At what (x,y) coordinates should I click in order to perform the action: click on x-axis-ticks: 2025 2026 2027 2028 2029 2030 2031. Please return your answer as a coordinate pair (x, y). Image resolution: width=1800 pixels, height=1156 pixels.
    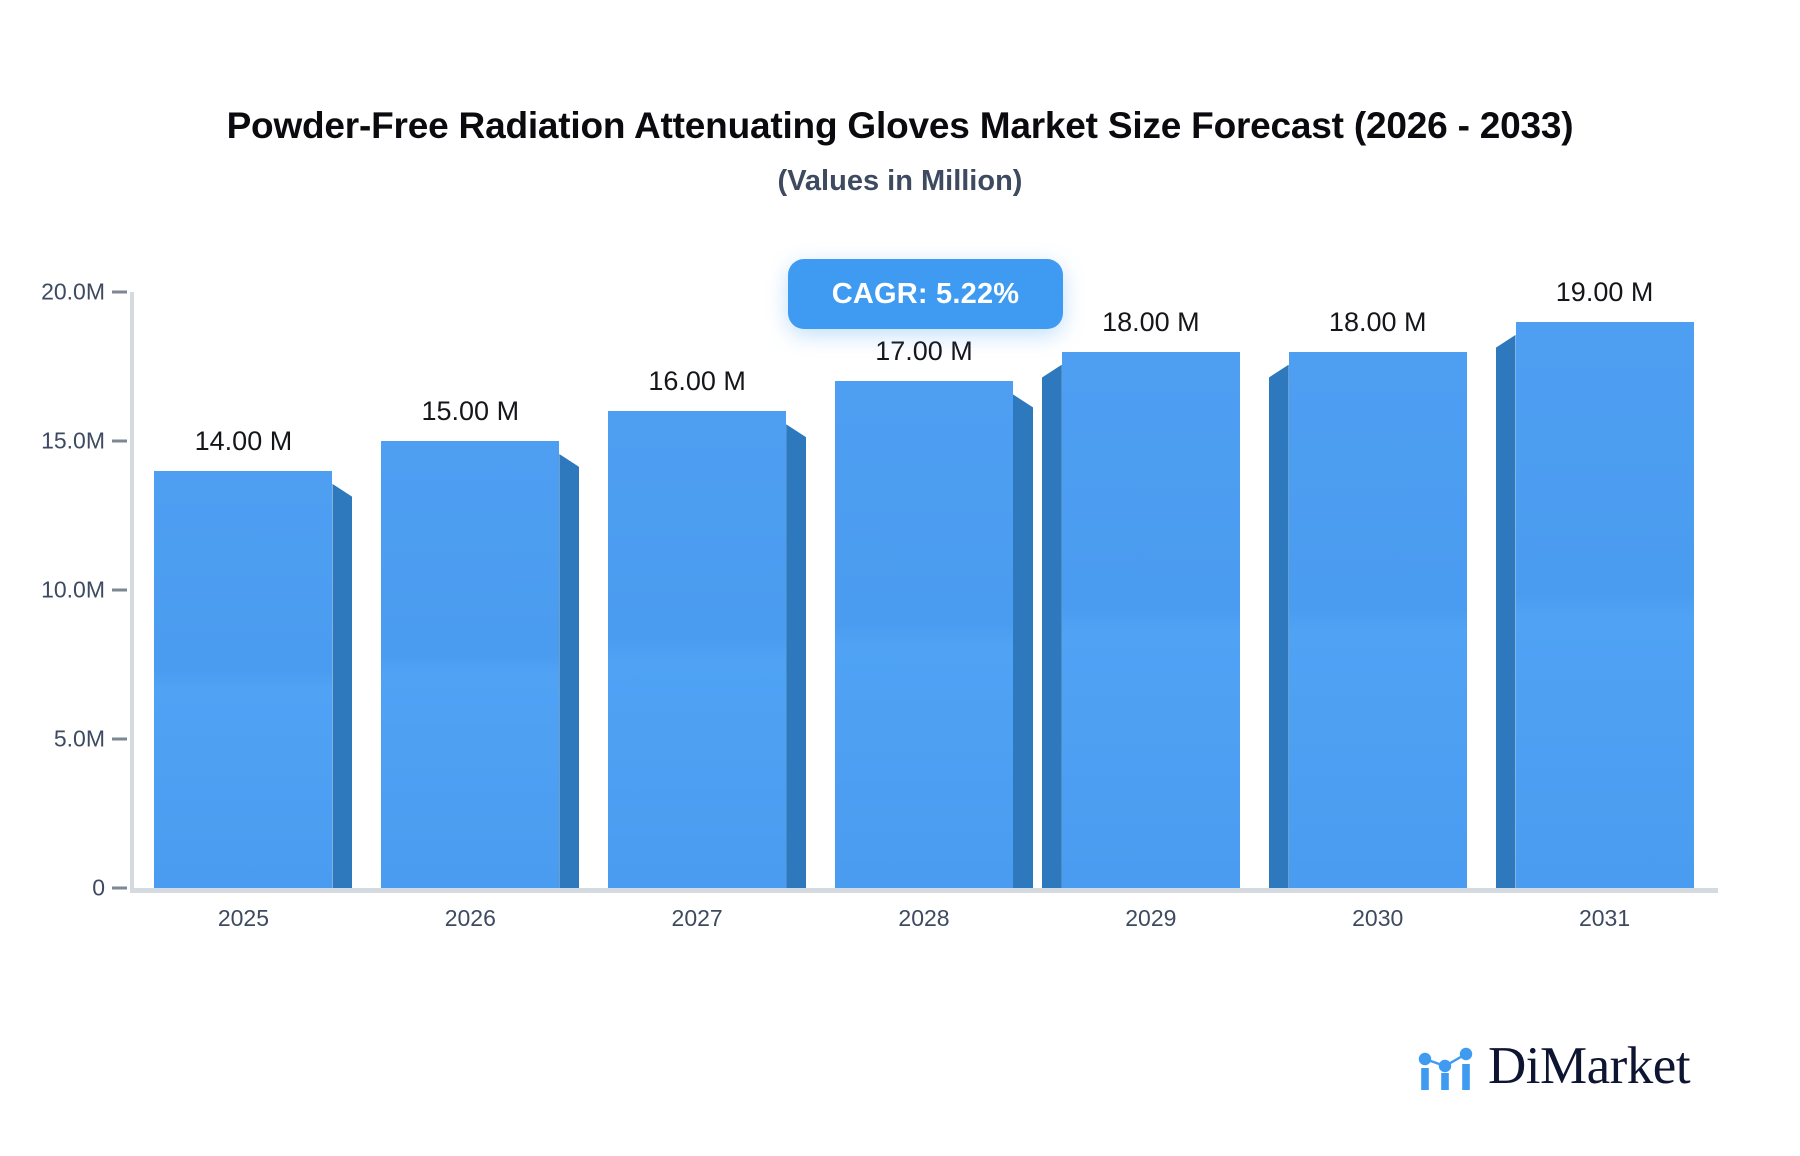
    Looking at the image, I should click on (924, 925).